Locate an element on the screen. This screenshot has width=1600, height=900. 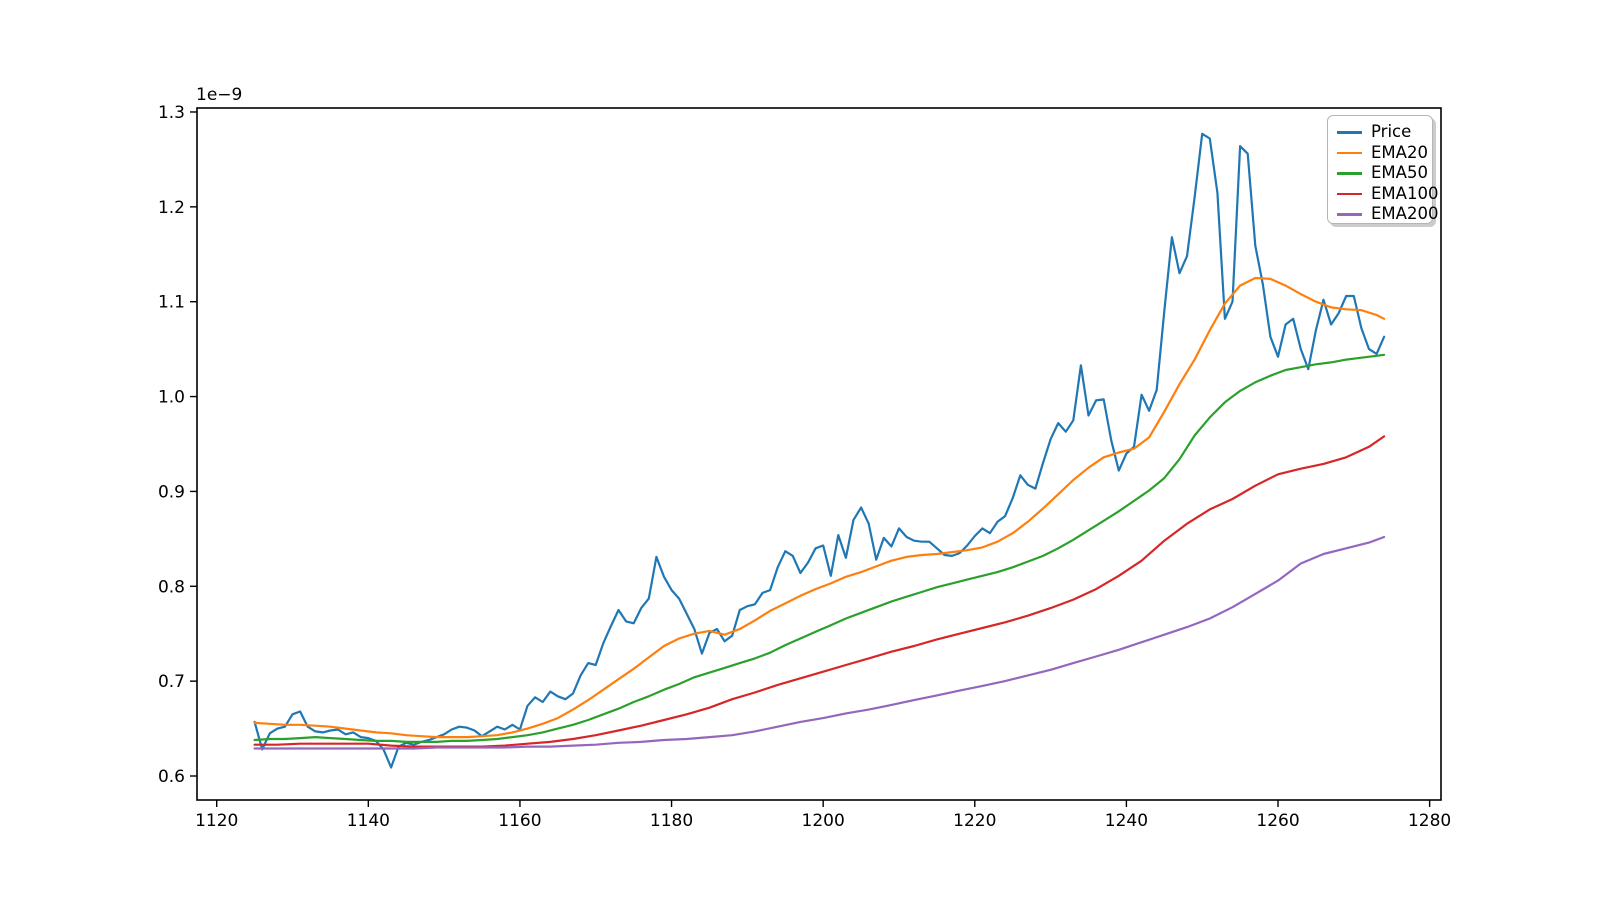
legend-item-ema100: EMA100 is located at coordinates (1387, 194).